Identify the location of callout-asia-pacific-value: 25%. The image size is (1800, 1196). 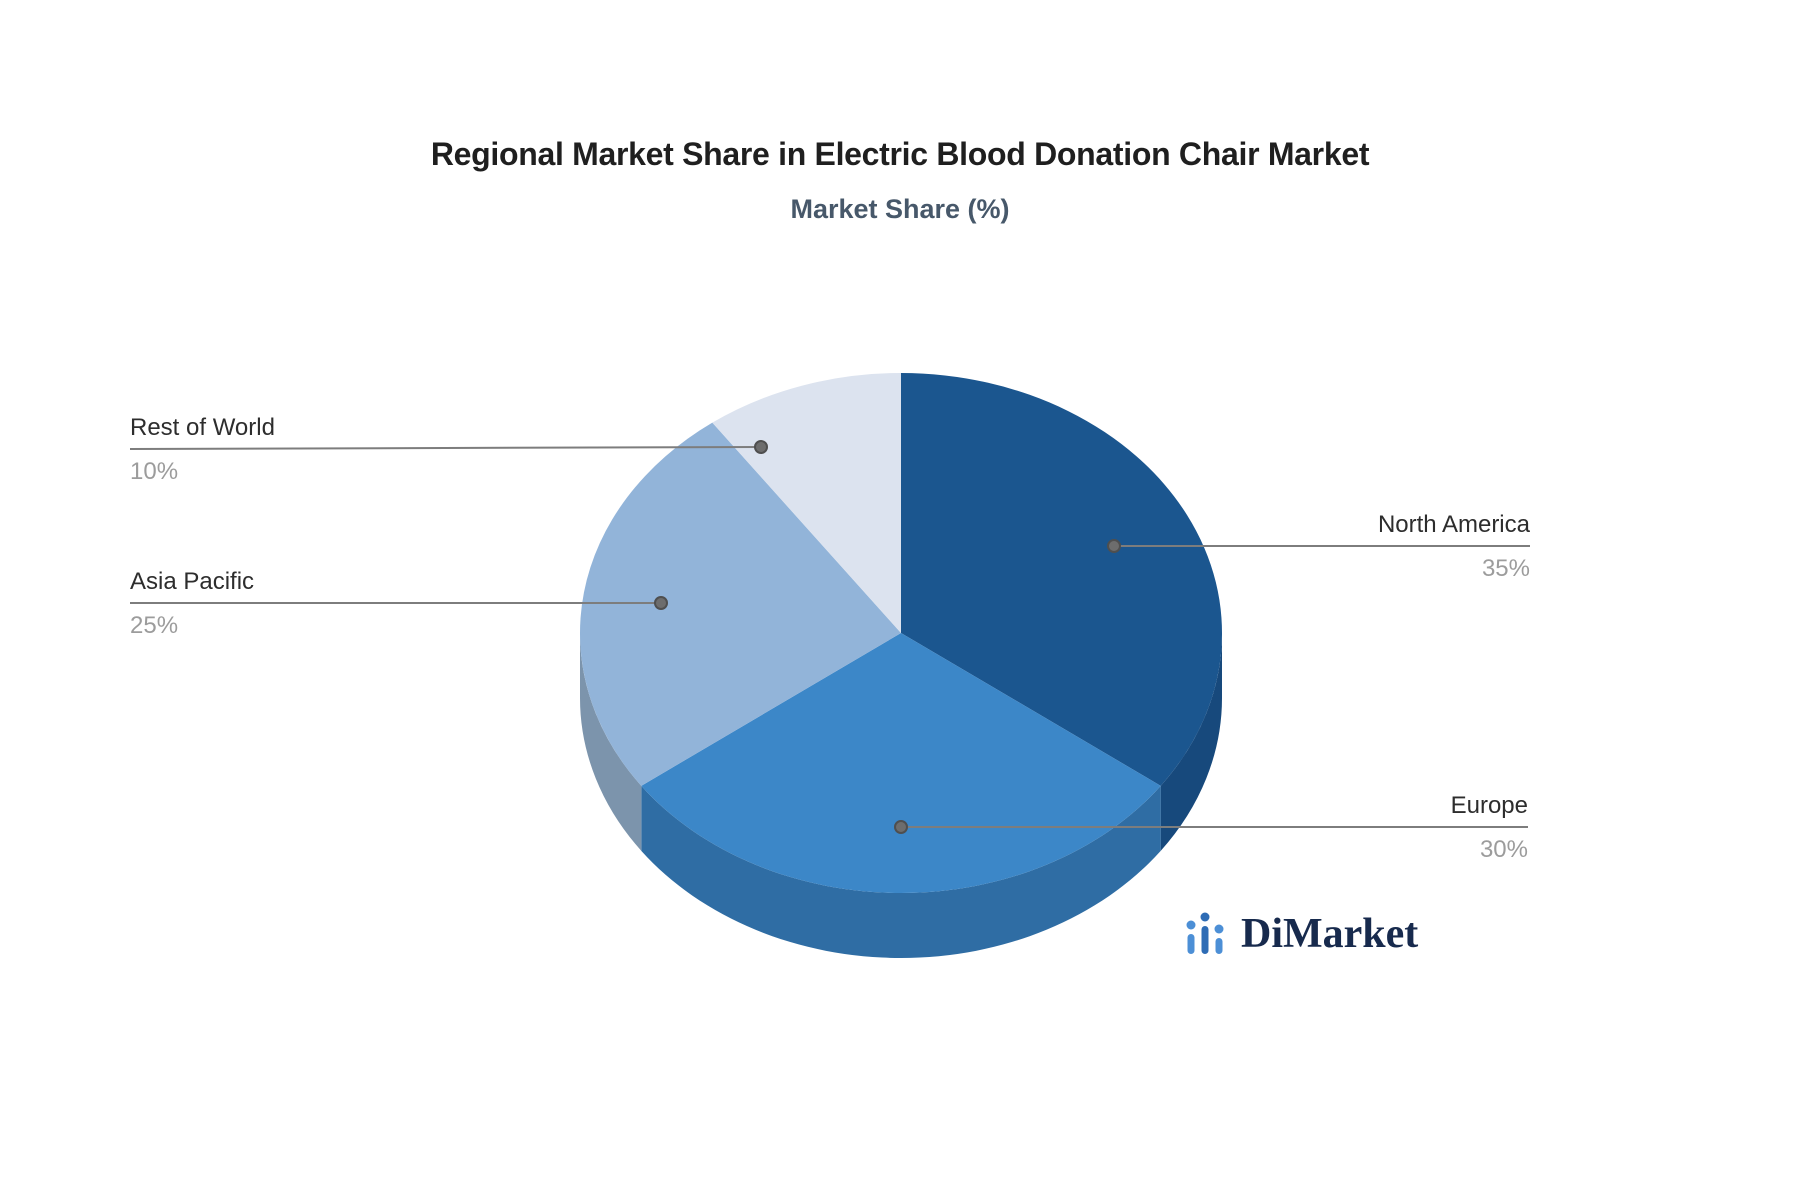
(154, 625).